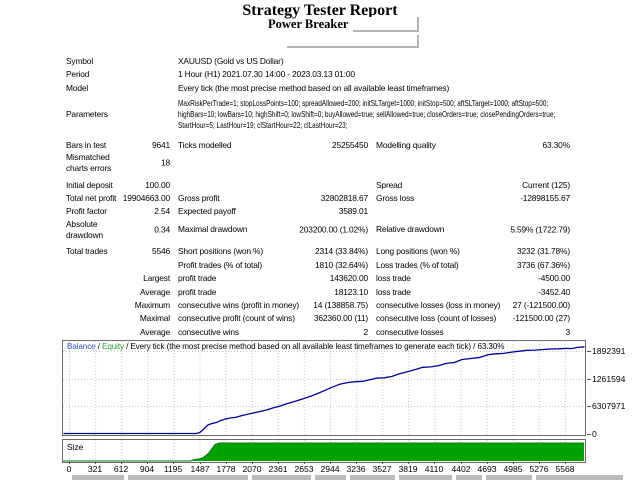  I want to click on x-axis-label: 904, so click(147, 469).